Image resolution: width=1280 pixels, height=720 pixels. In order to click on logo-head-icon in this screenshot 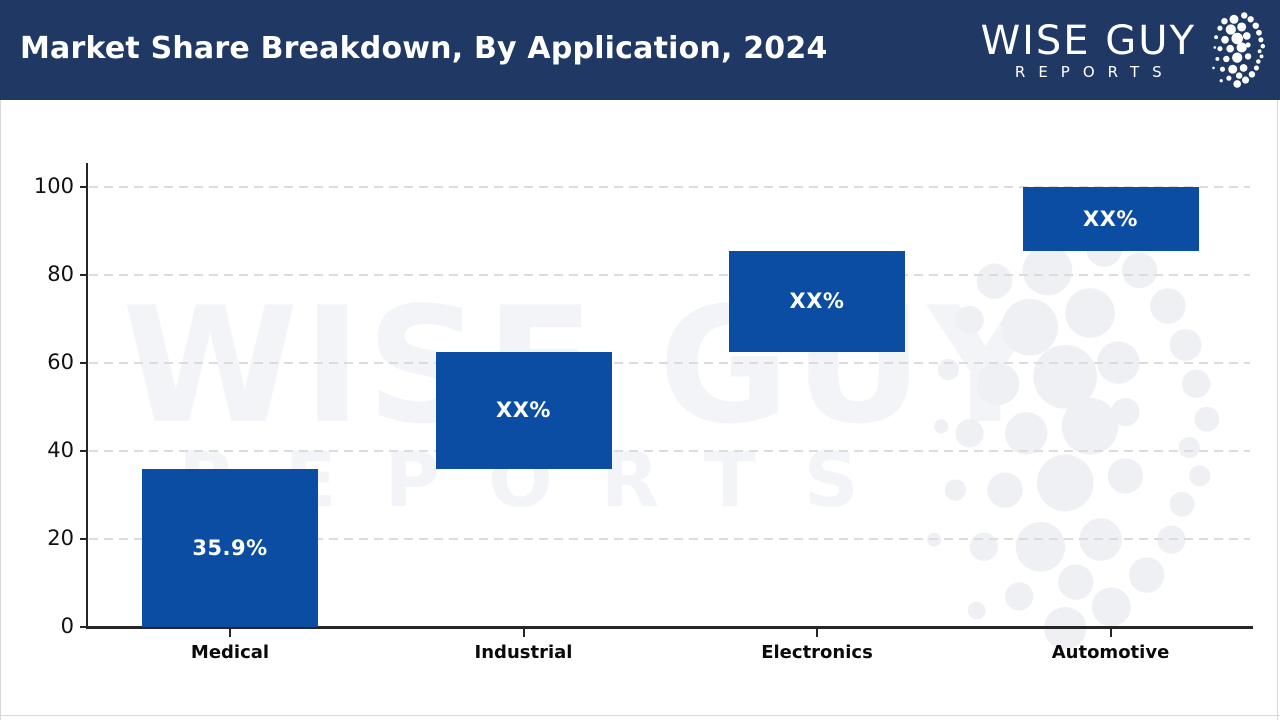, I will do `click(1239, 50)`.